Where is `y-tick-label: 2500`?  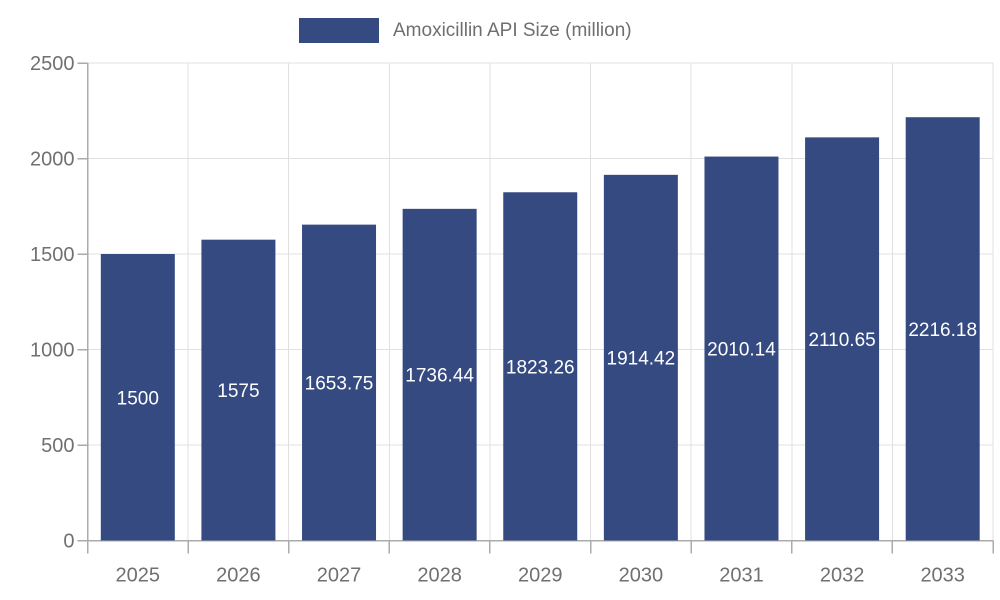
y-tick-label: 2500 is located at coordinates (52, 64).